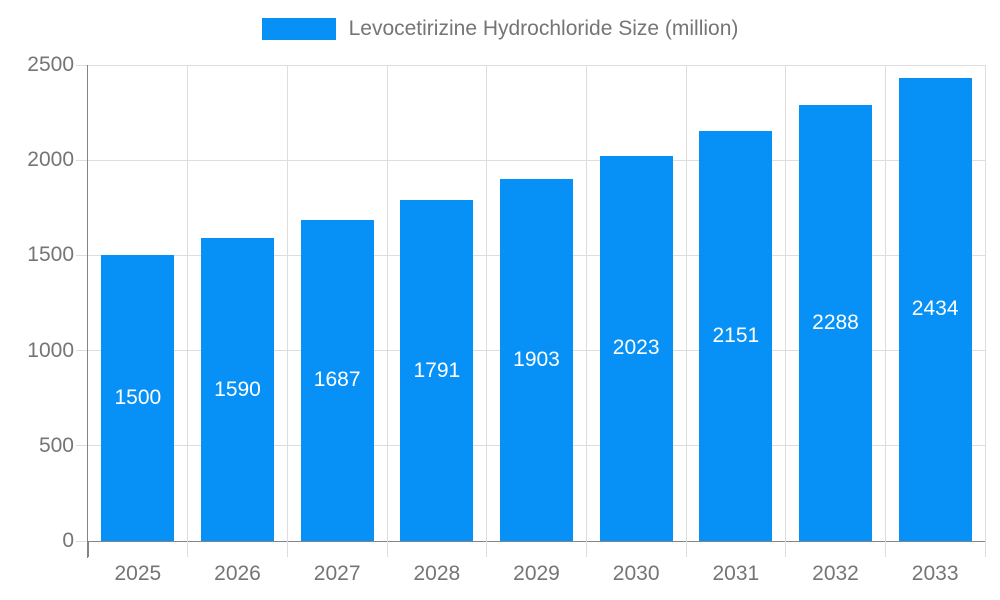 This screenshot has height=600, width=1000. Describe the element at coordinates (736, 573) in the screenshot. I see `x-axis-tick-label: 2031` at that location.